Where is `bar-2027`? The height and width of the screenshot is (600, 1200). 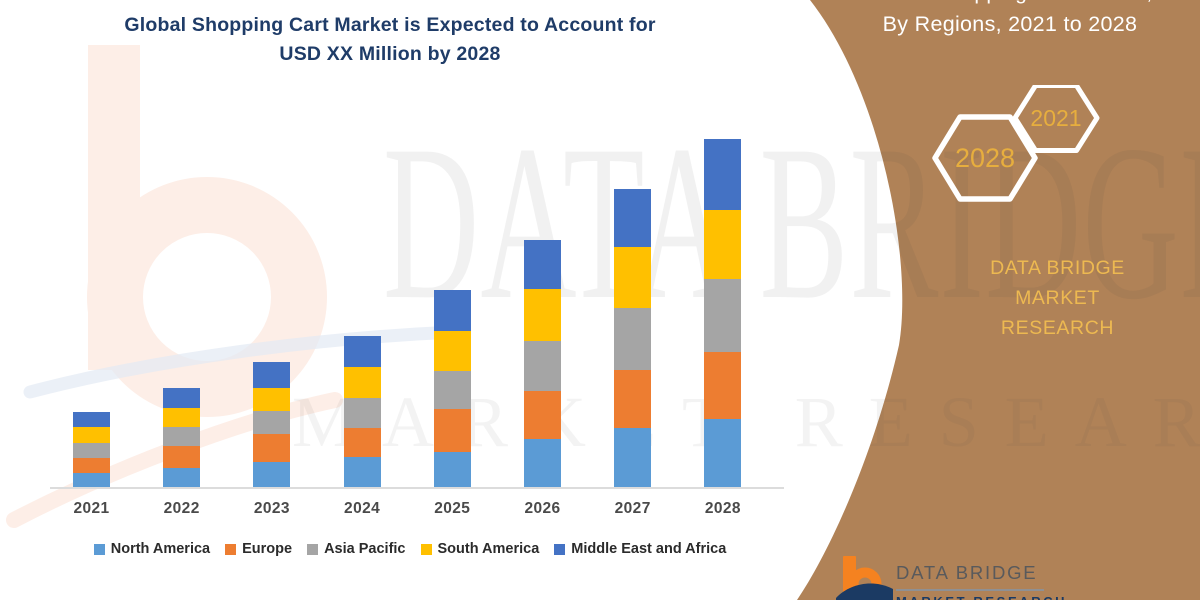 bar-2027 is located at coordinates (633, 338).